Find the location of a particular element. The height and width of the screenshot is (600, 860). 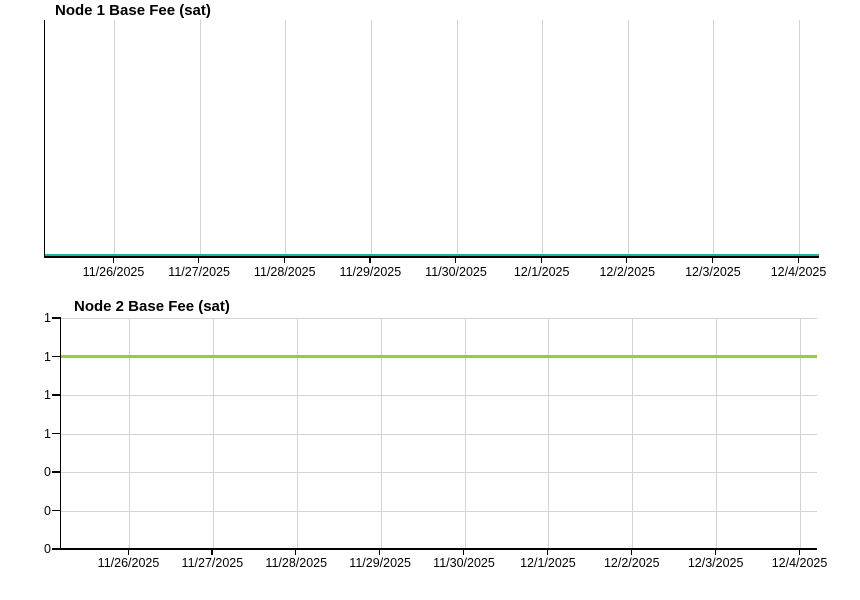

series-line-node2 is located at coordinates (439, 356).